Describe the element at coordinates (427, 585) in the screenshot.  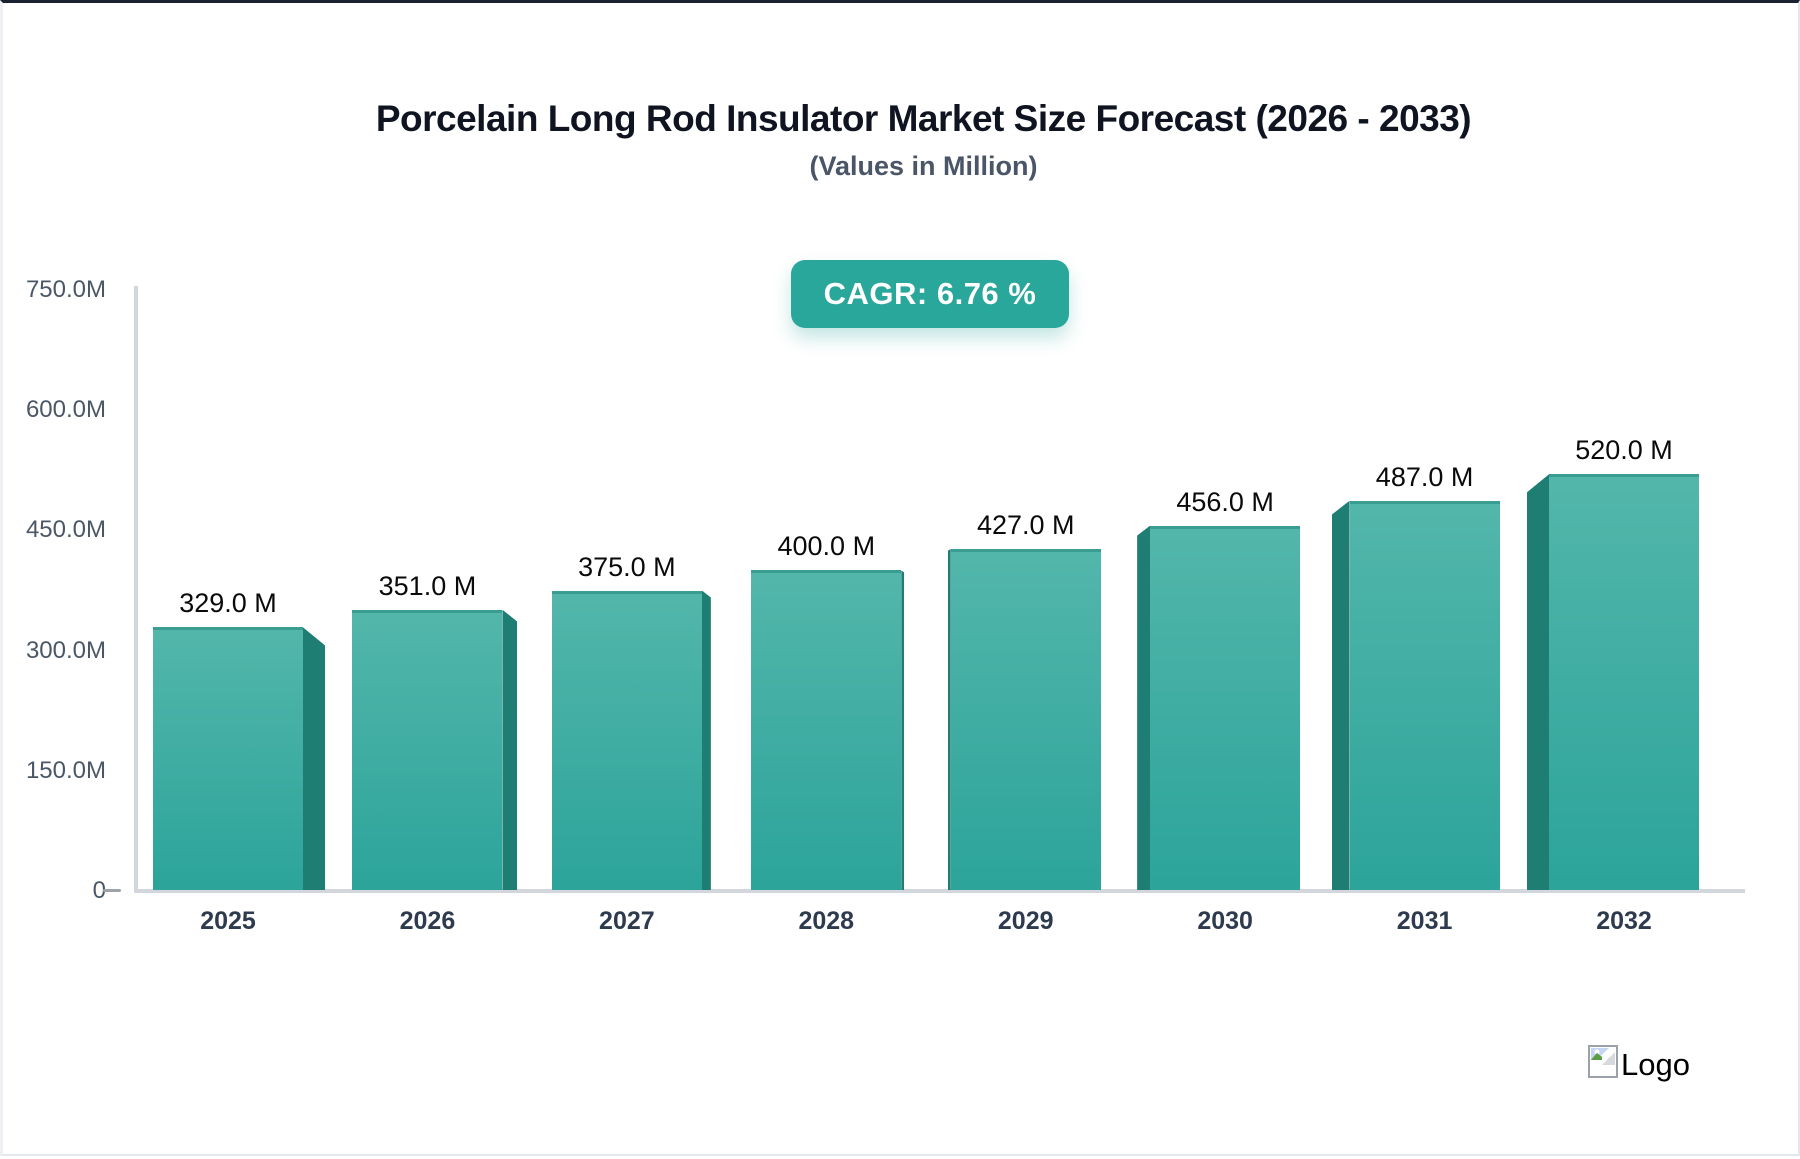
I see `bar-value-label: 351.0 M` at that location.